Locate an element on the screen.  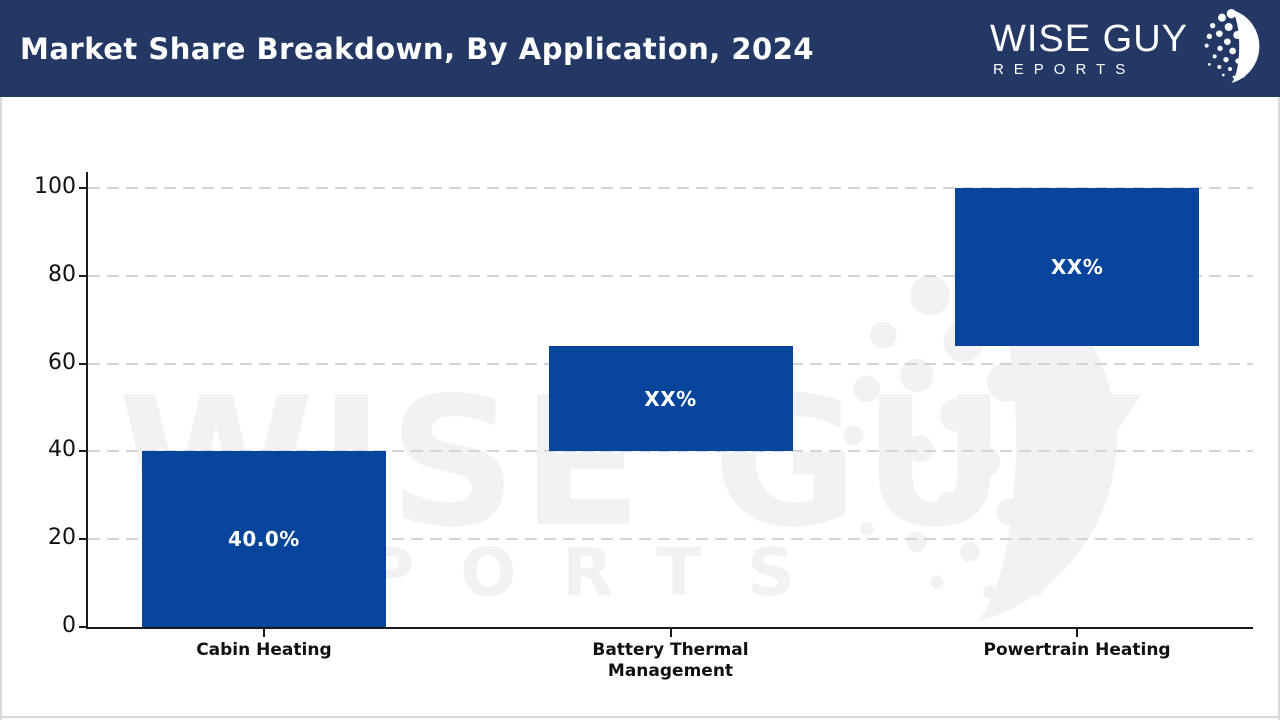
page-border-right is located at coordinates (1279, 408).